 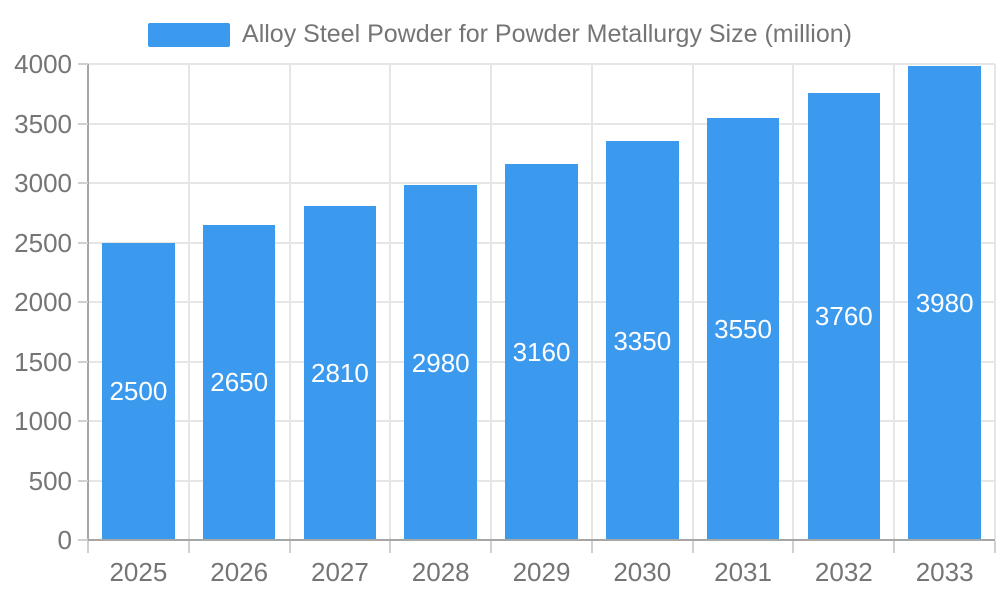 What do you see at coordinates (43, 361) in the screenshot?
I see `y-axis-tick-label: 1500` at bounding box center [43, 361].